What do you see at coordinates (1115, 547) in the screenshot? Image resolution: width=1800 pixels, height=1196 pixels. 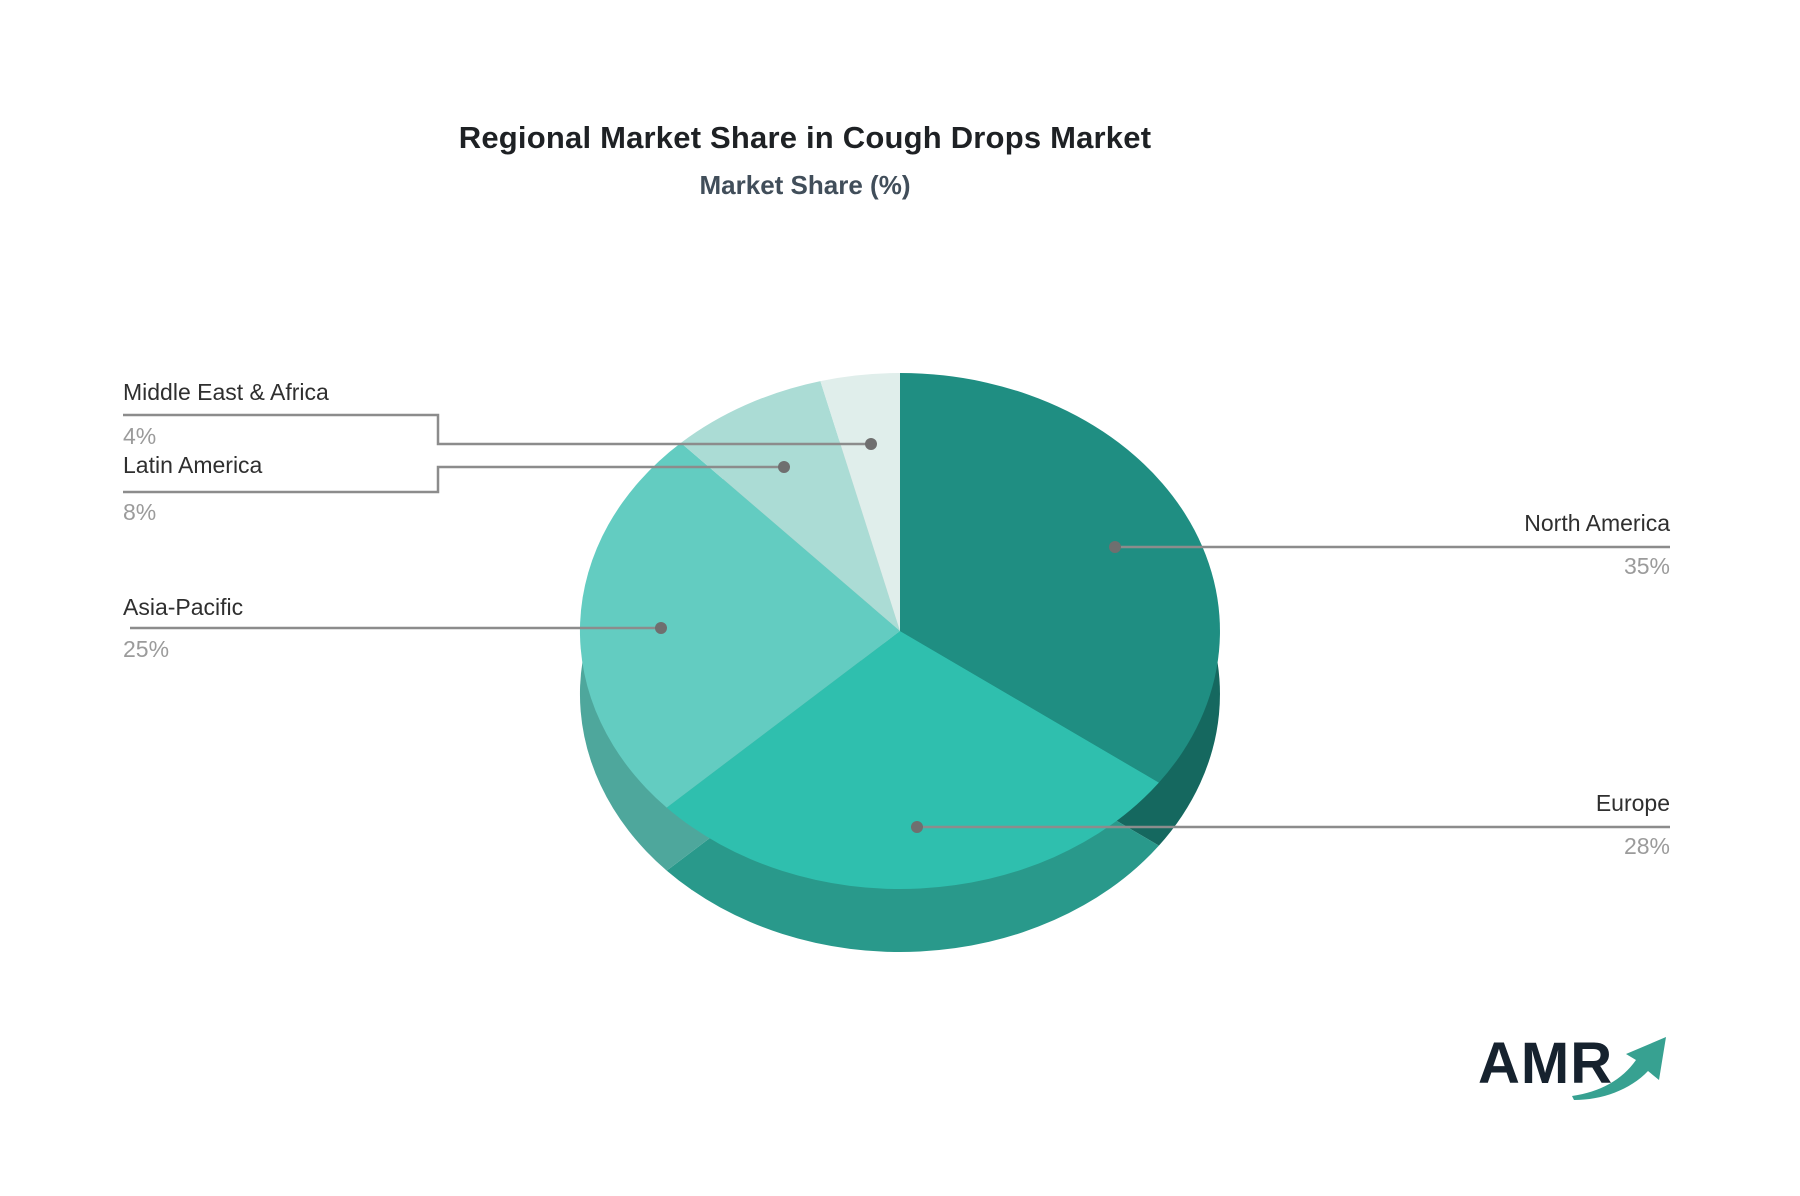 I see `leader-dot-north-america` at bounding box center [1115, 547].